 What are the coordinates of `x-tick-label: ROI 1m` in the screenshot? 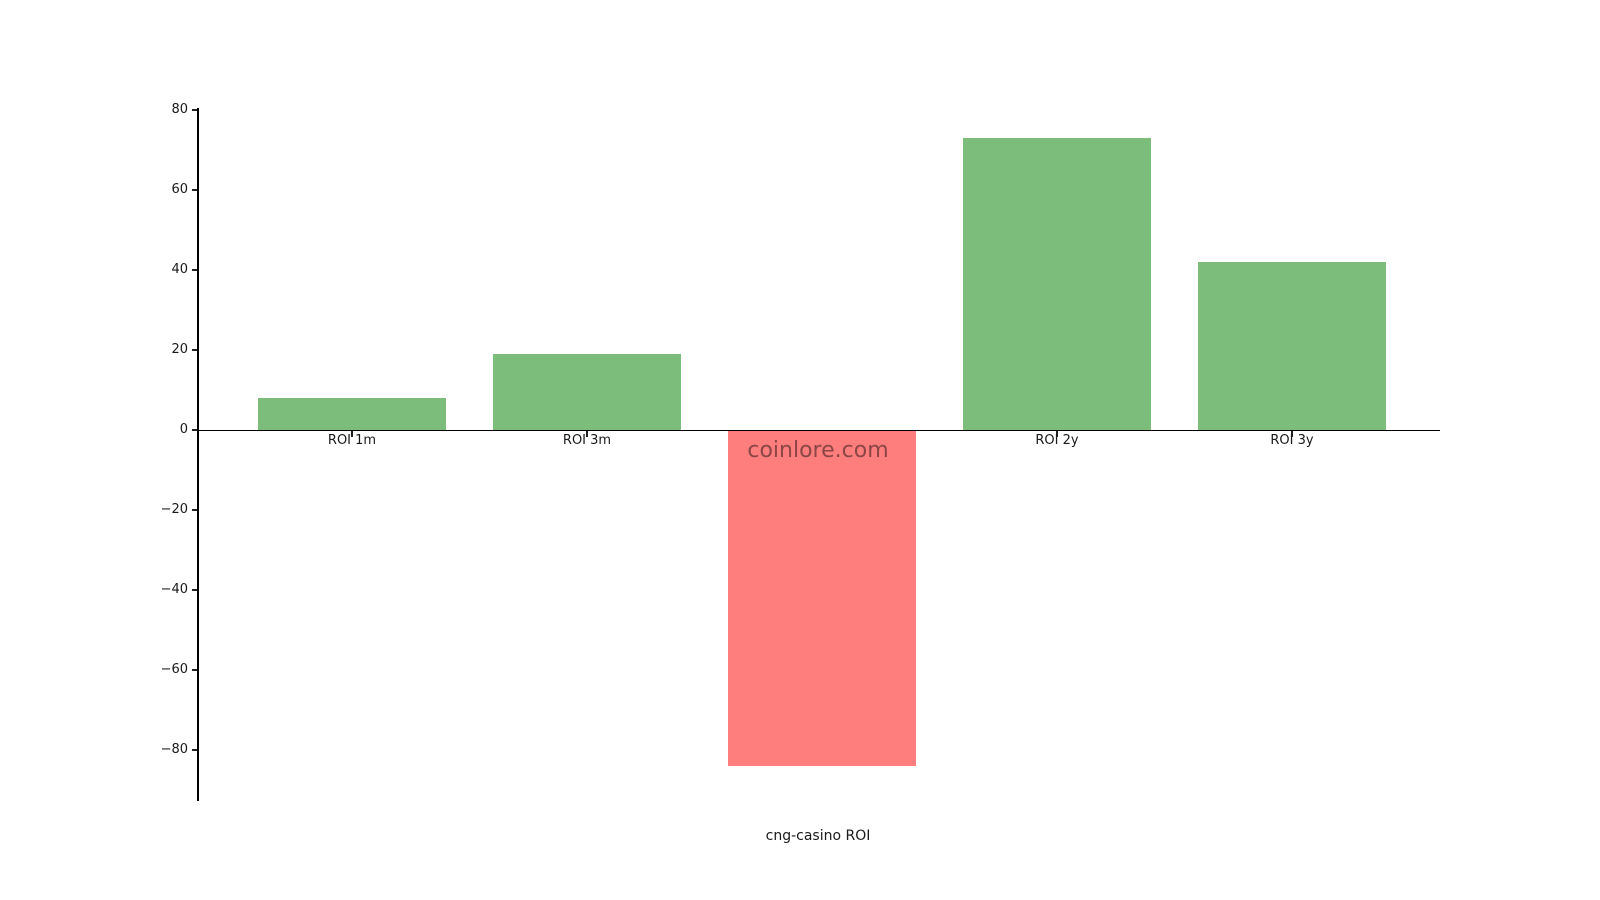 It's located at (352, 440).